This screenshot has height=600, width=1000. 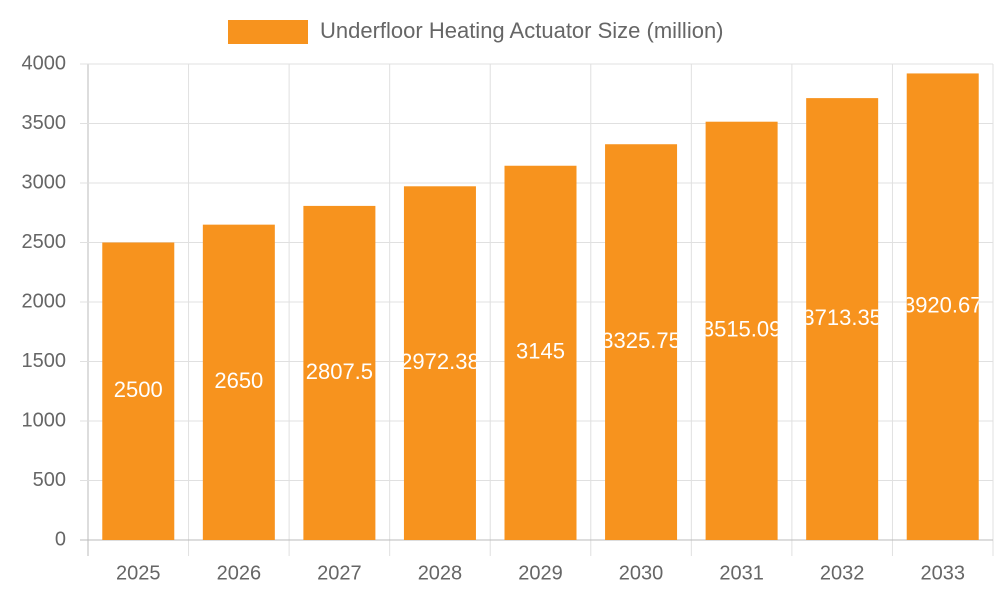 I want to click on x-tick-label: 2027, so click(x=339, y=573).